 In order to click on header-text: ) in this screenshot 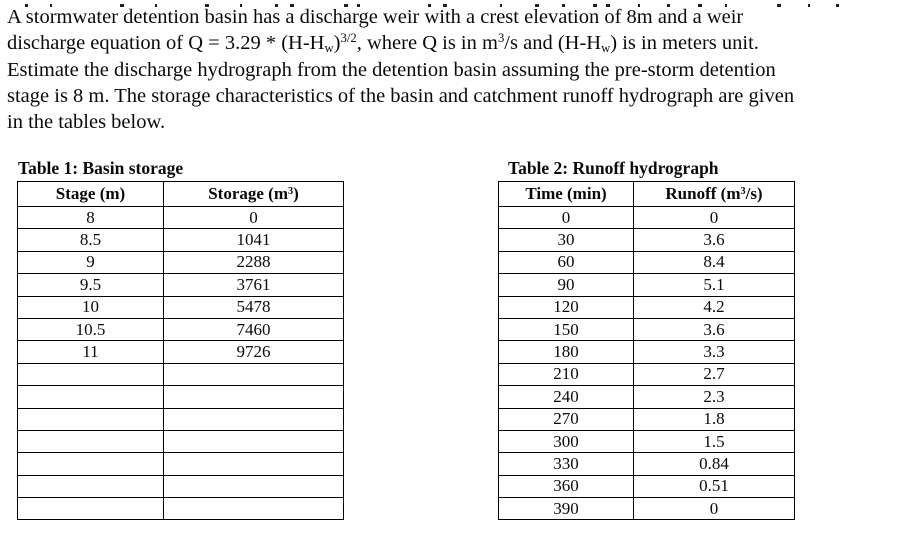, I will do `click(296, 193)`.